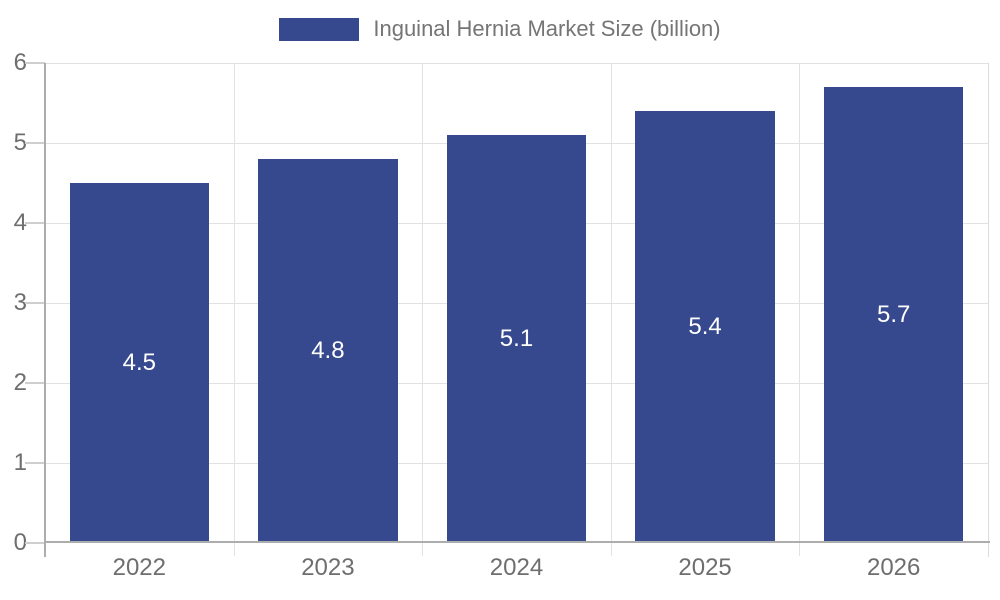  Describe the element at coordinates (20, 142) in the screenshot. I see `y-tick-label: 5` at that location.